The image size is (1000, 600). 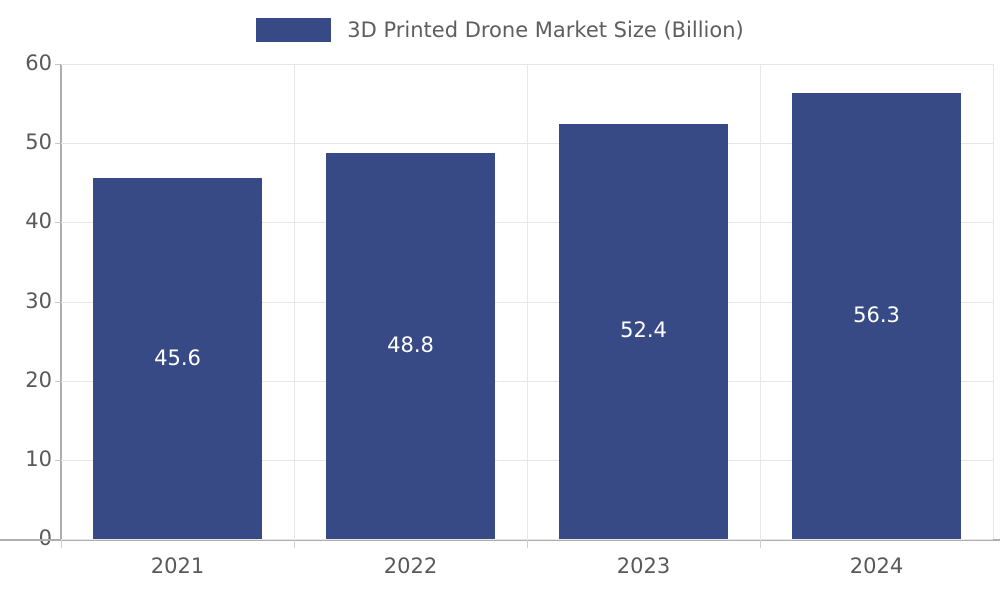 I want to click on bar-2024: 56.3, so click(x=876, y=316).